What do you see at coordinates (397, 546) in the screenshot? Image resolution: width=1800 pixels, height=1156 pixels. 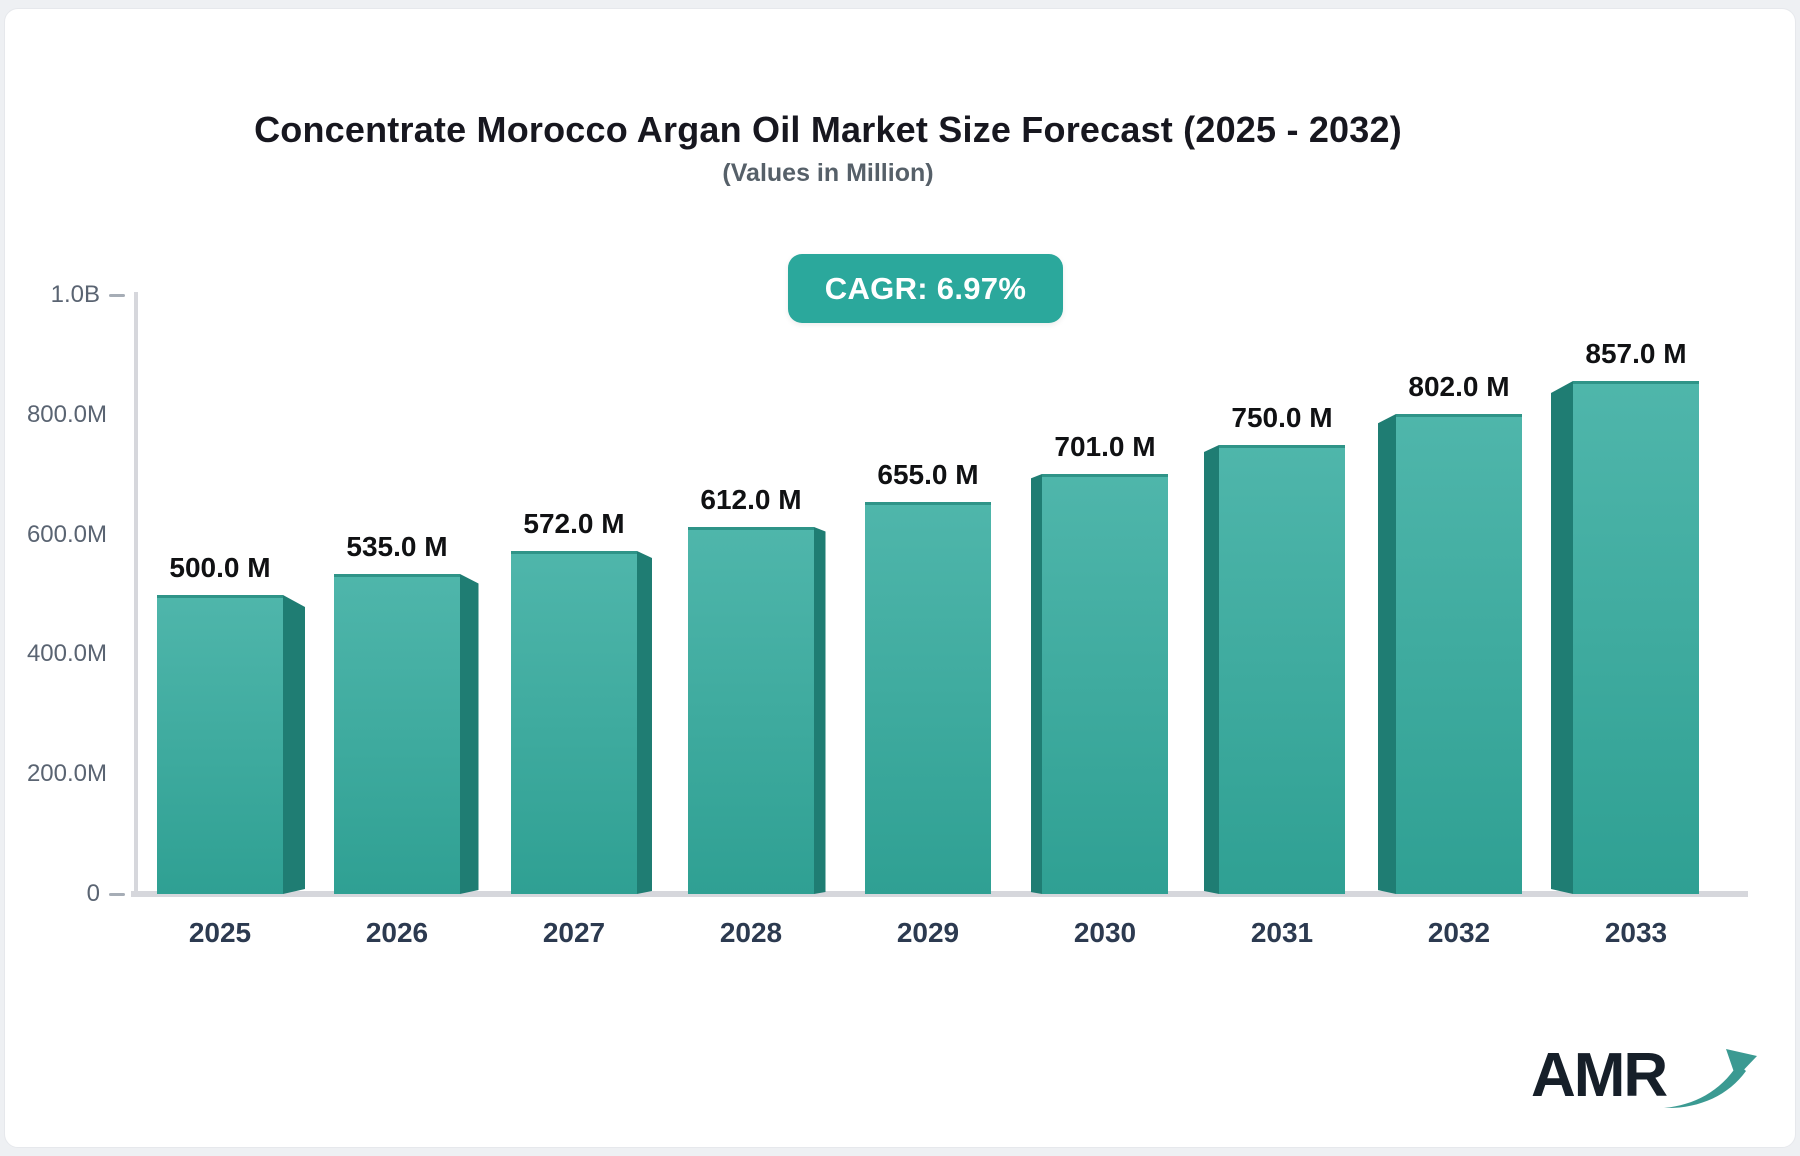 I see `bar-value-label: 535.0 M` at bounding box center [397, 546].